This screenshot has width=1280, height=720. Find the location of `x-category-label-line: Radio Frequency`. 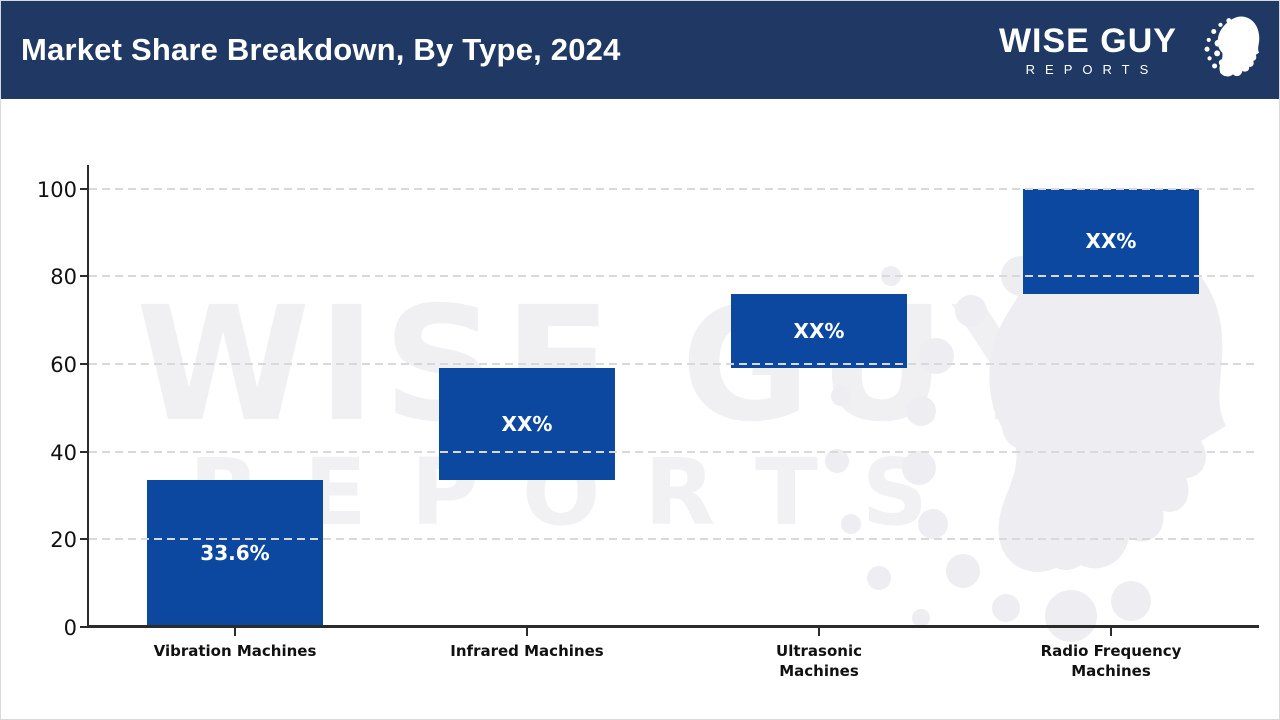

x-category-label-line: Radio Frequency is located at coordinates (1111, 651).